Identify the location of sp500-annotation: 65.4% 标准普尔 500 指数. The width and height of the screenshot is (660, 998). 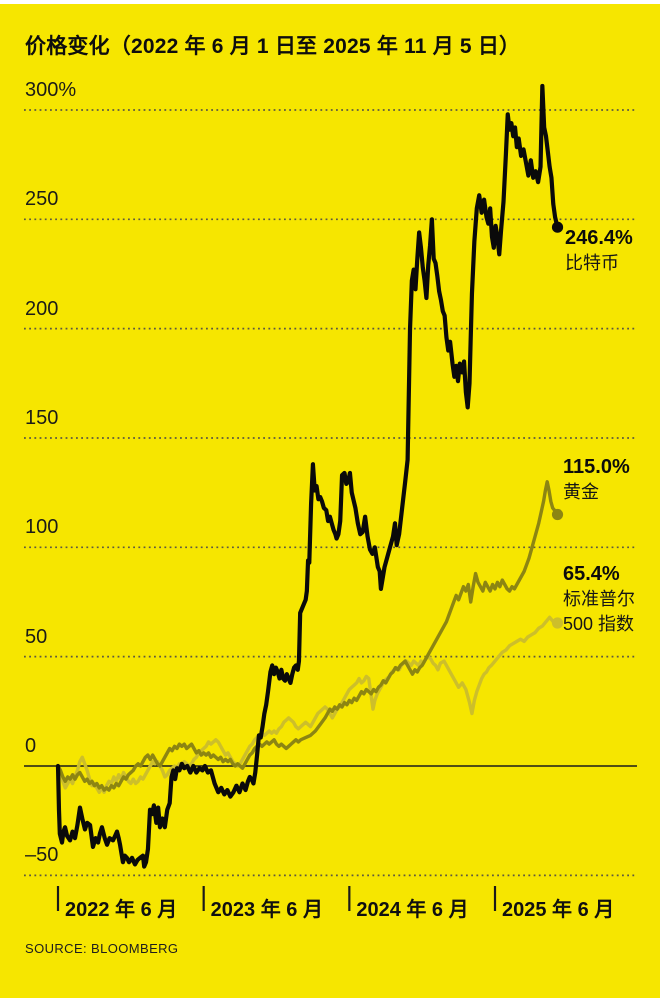
(599, 599).